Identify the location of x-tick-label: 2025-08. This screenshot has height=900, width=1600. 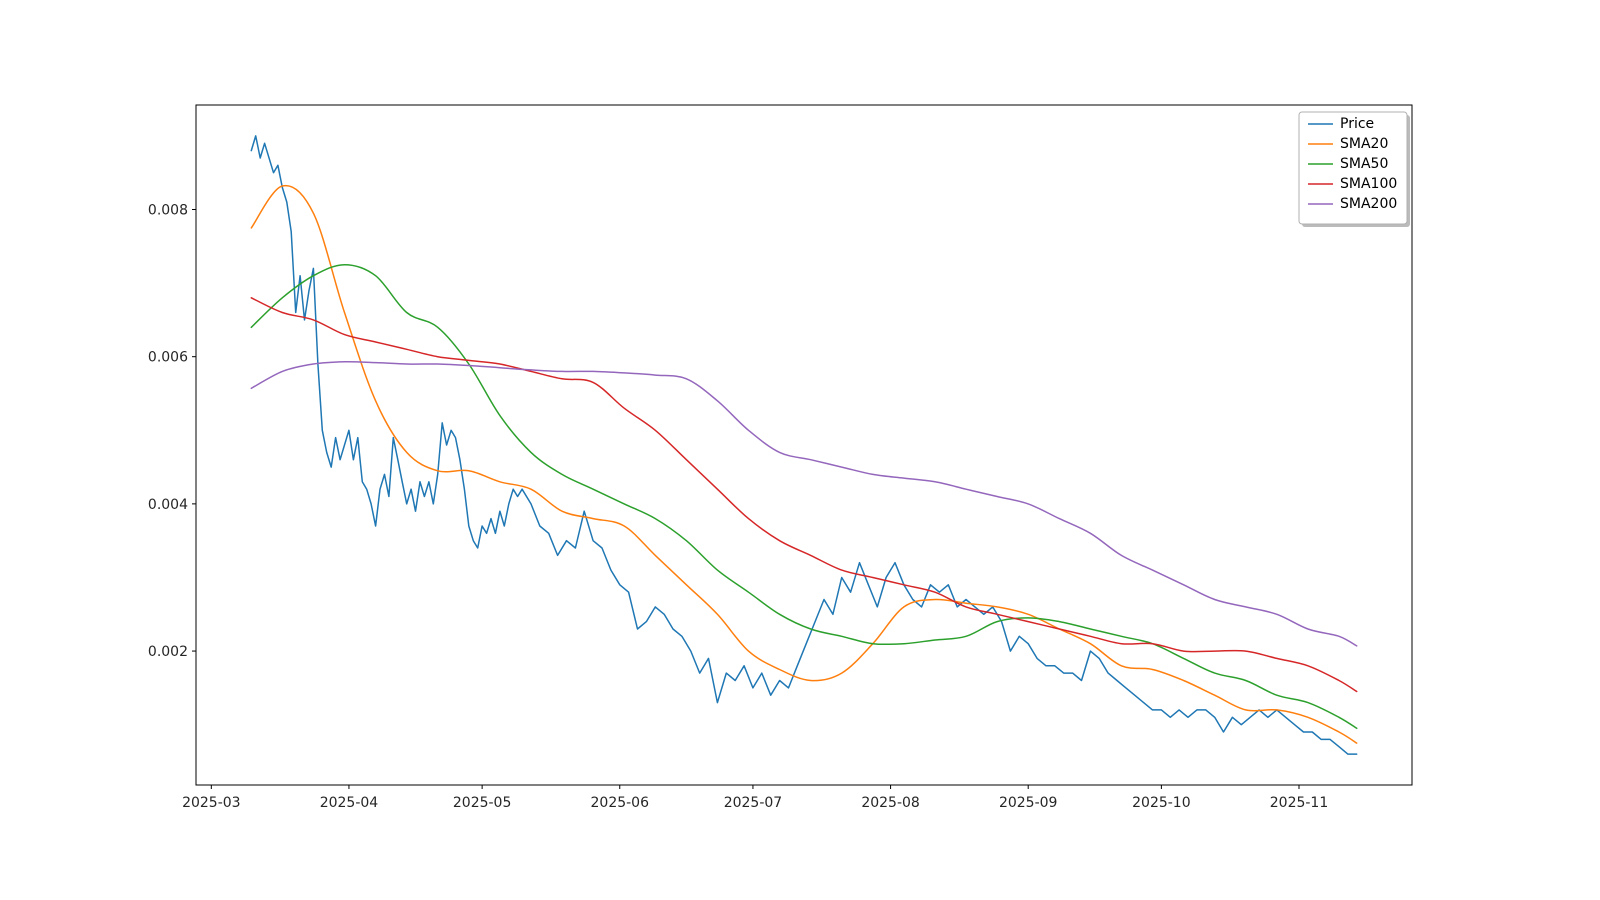
(890, 803).